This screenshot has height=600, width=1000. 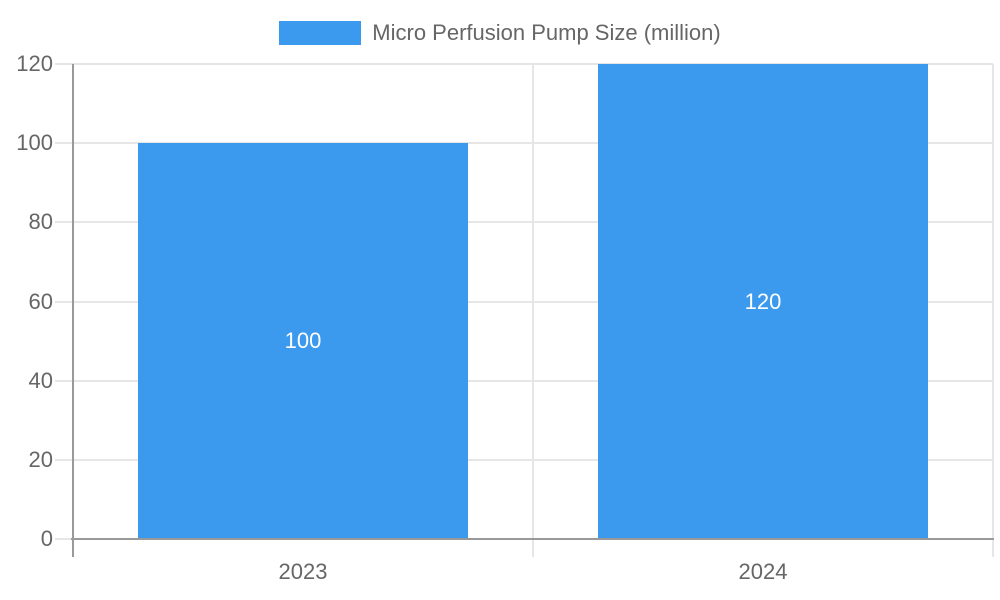 I want to click on y-tick-label: 20, so click(x=40, y=459).